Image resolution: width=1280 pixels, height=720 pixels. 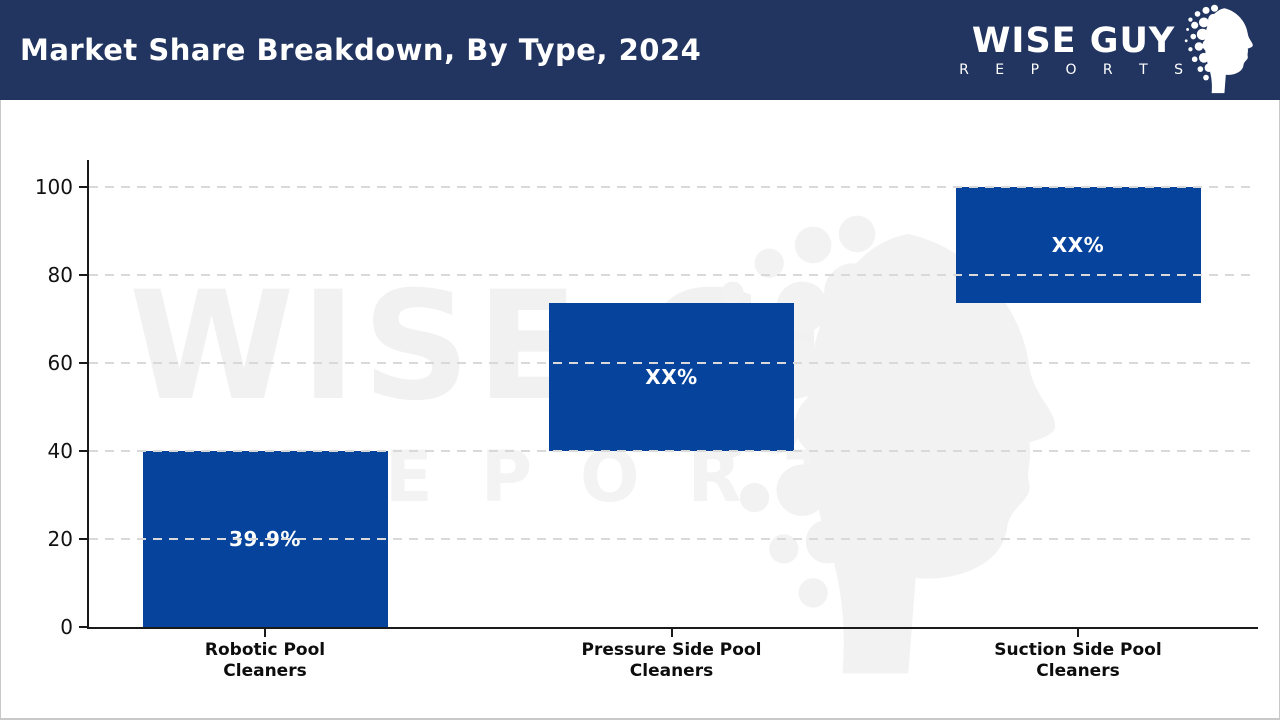 What do you see at coordinates (361, 50) in the screenshot?
I see `page-title: Market Share Breakdown, By Type, 2024` at bounding box center [361, 50].